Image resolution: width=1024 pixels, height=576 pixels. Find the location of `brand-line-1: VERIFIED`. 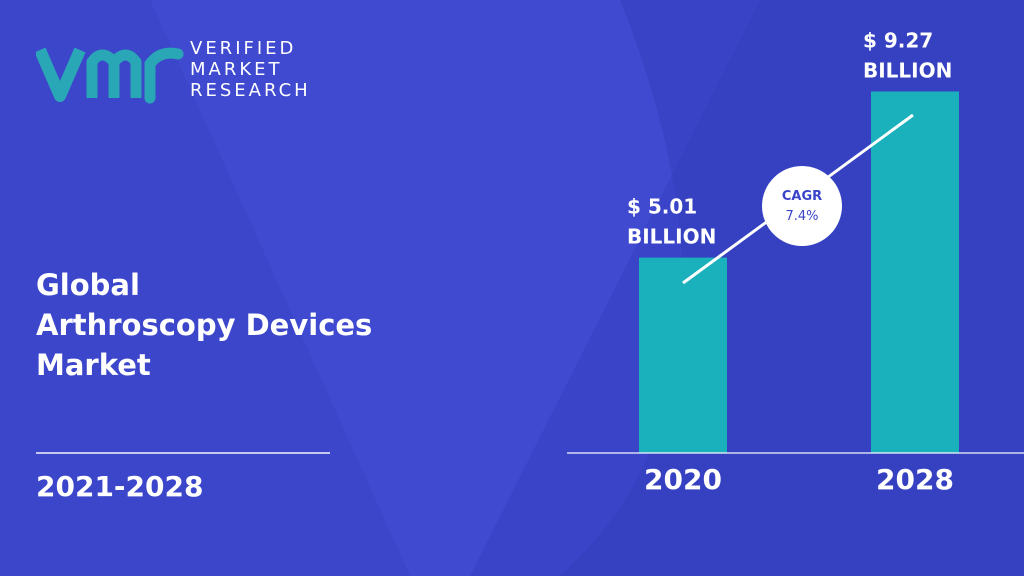

brand-line-1: VERIFIED is located at coordinates (243, 48).